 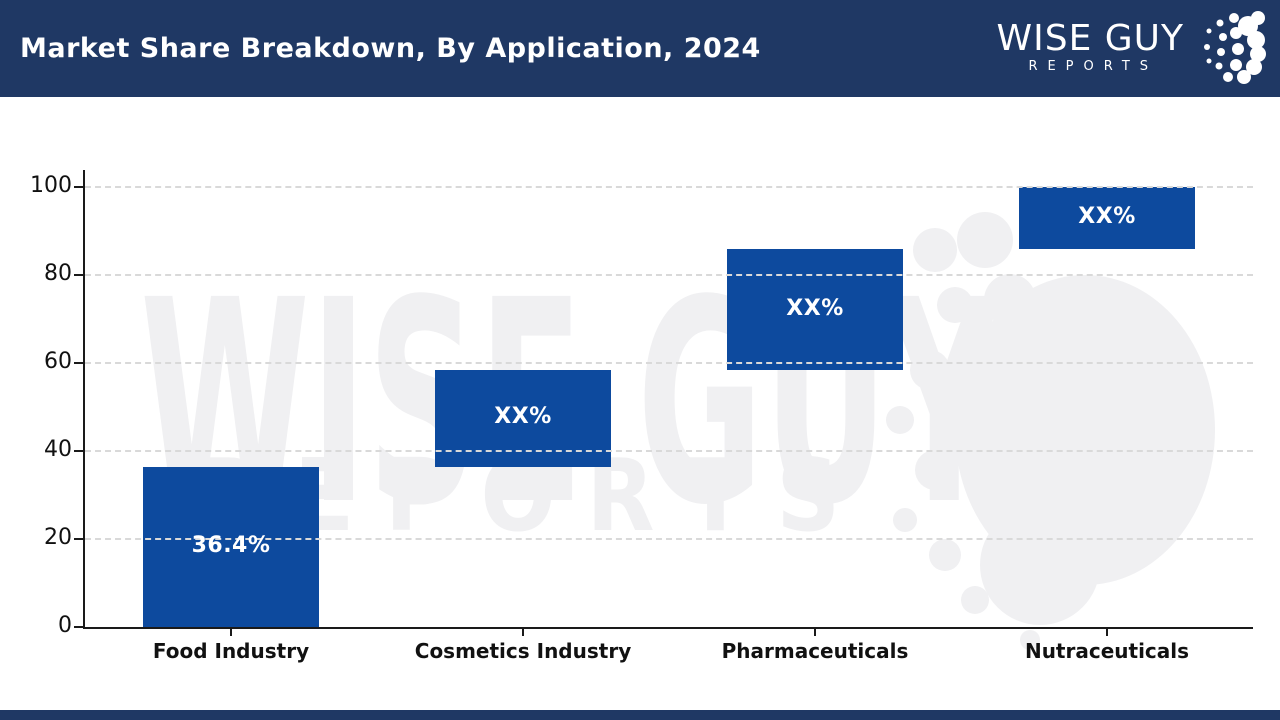 I want to click on logo-wordmark: WISE GUY REPORTS, so click(x=1091, y=47).